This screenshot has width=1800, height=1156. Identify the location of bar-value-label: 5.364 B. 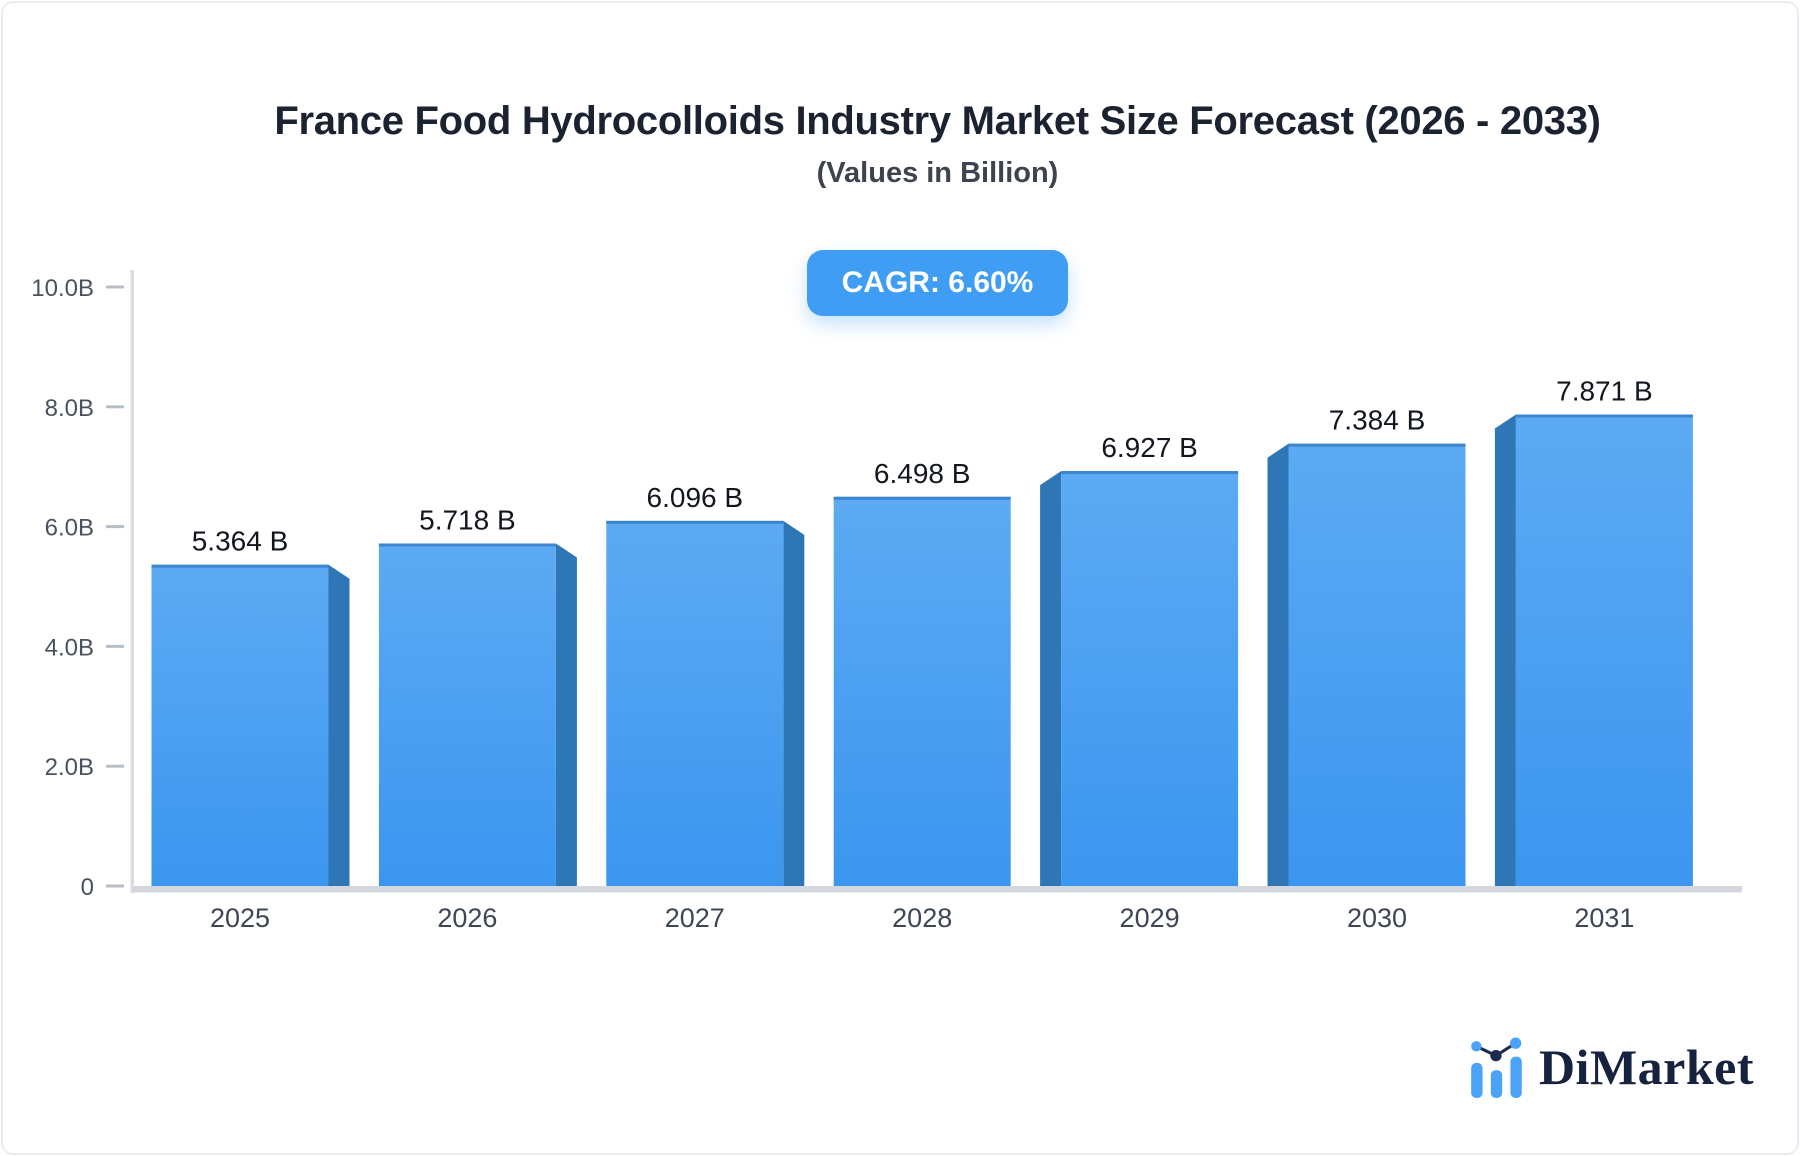
(240, 541).